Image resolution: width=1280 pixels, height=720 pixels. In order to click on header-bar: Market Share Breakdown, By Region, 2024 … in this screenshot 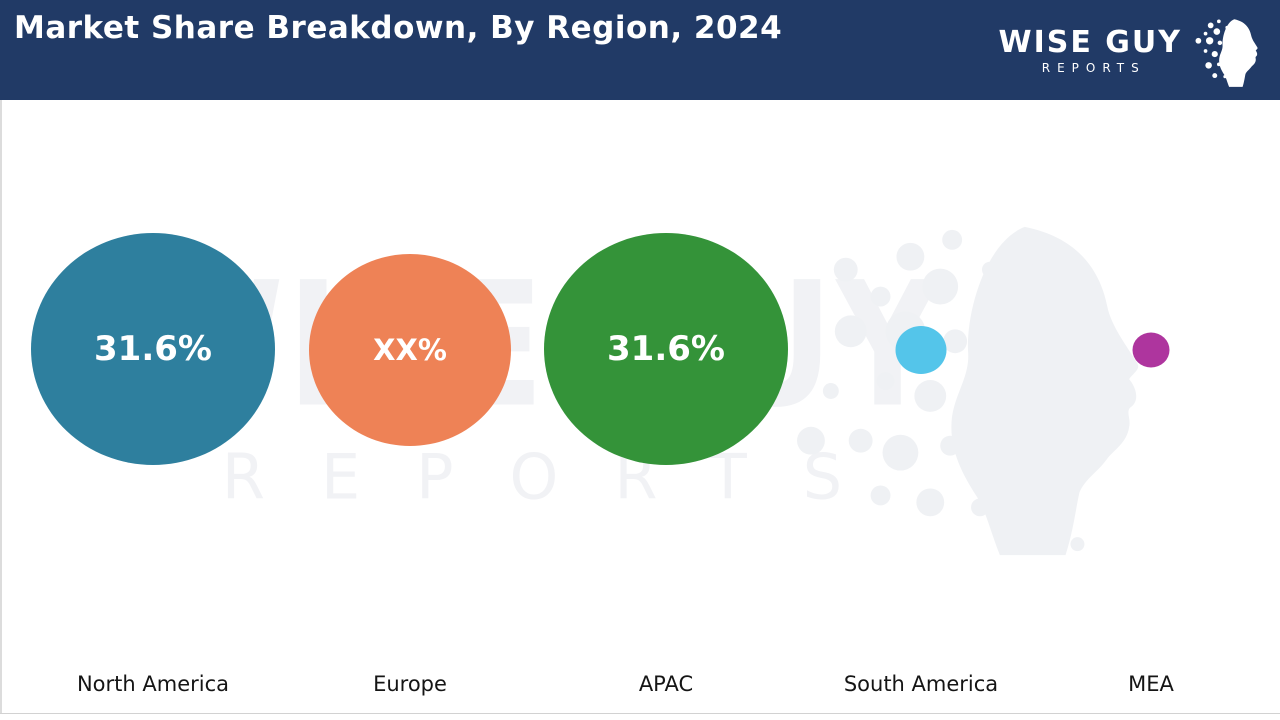, I will do `click(640, 50)`.